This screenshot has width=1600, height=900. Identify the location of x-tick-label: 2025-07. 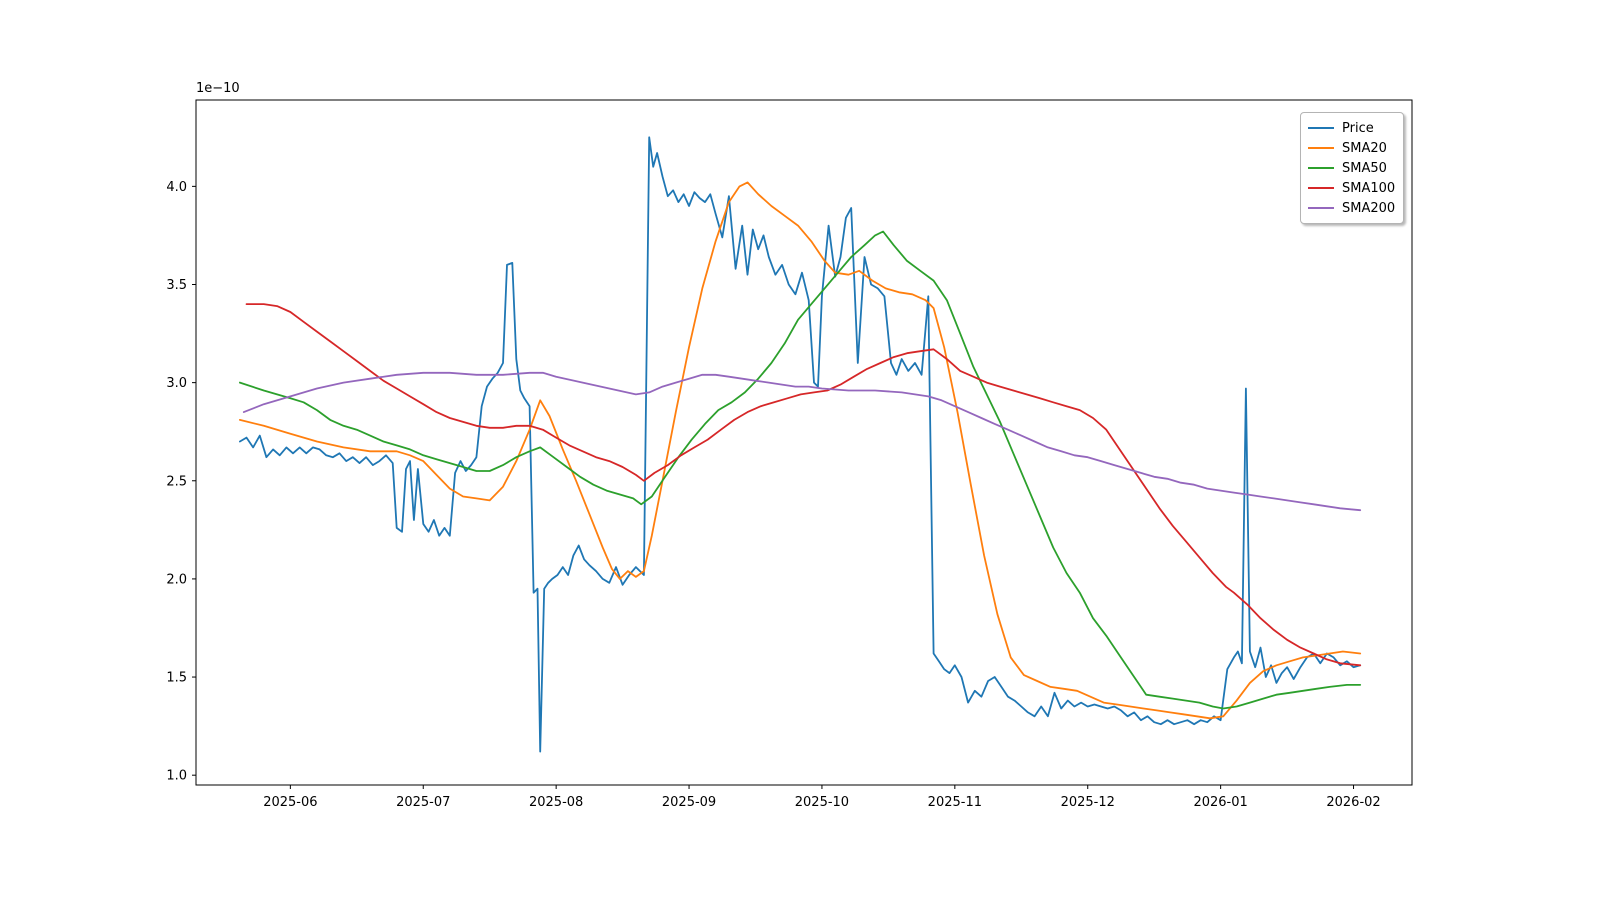
(423, 802).